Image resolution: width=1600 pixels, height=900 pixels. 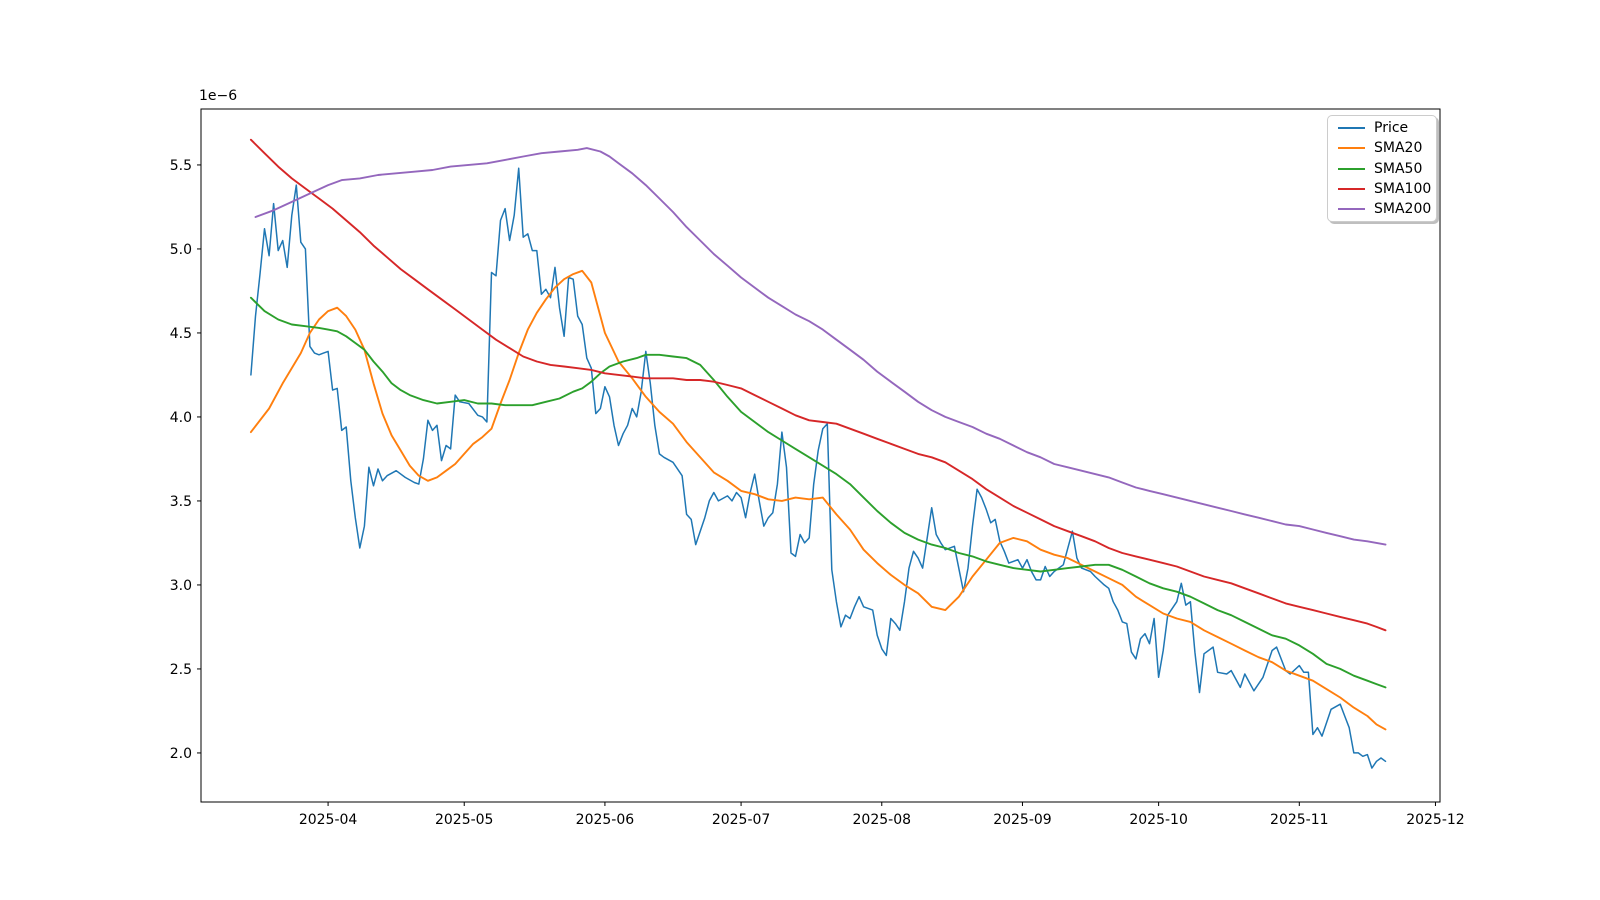 I want to click on legend-label: SMA100, so click(x=1403, y=188).